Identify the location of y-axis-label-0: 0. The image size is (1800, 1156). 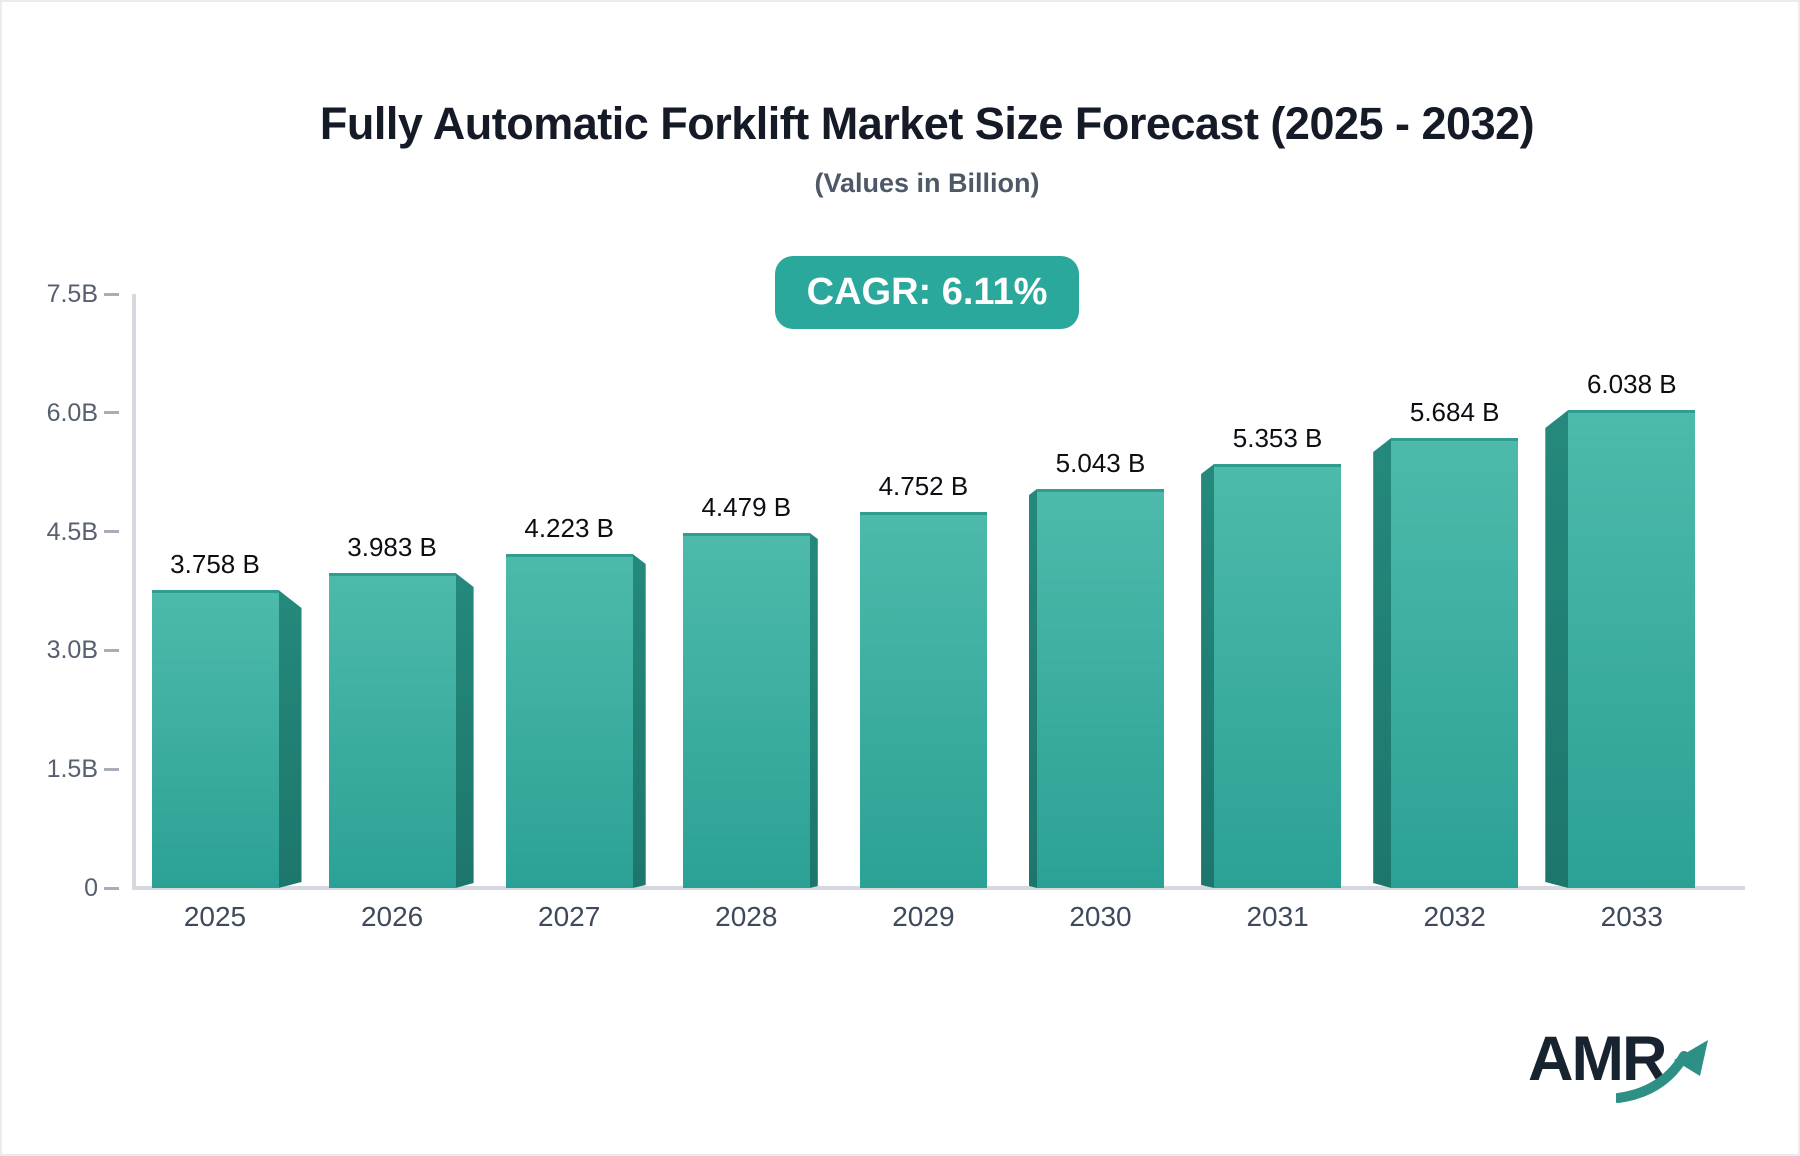
(91, 888).